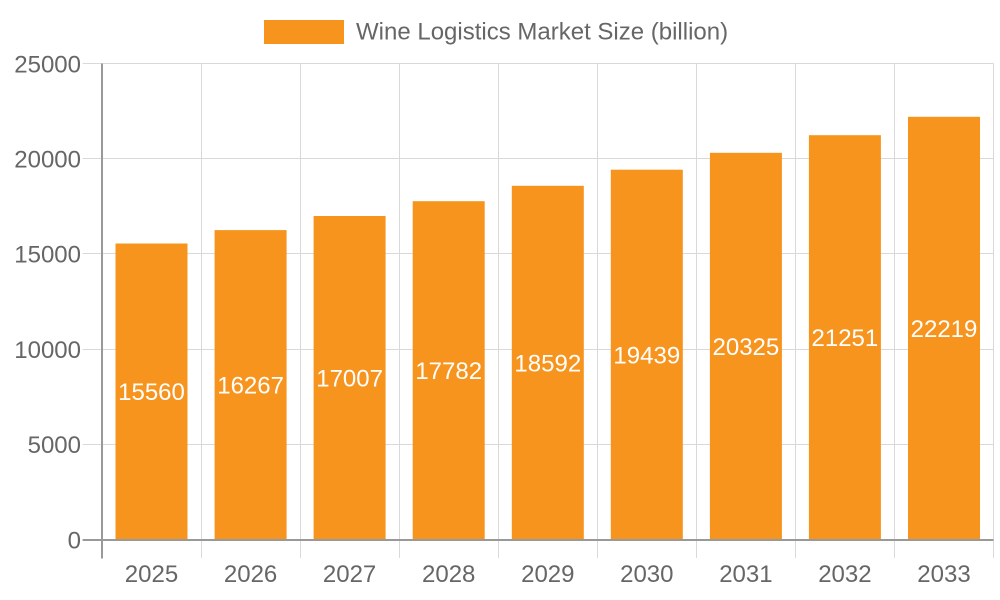 The image size is (1000, 600). I want to click on svg-text: 5000, so click(54, 445).